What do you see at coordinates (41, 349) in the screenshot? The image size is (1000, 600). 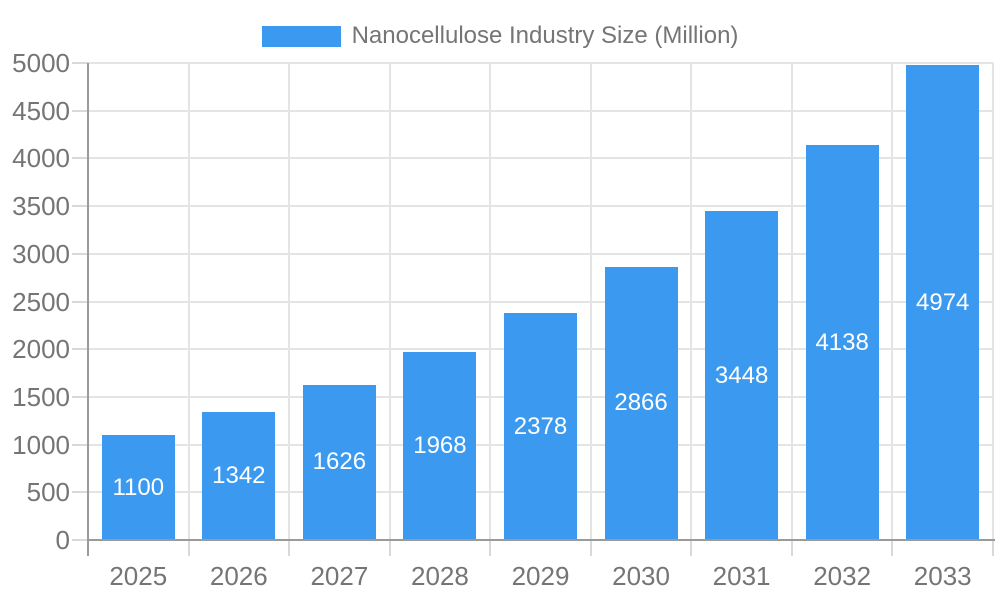 I see `y-axis-tick-label: 2000` at bounding box center [41, 349].